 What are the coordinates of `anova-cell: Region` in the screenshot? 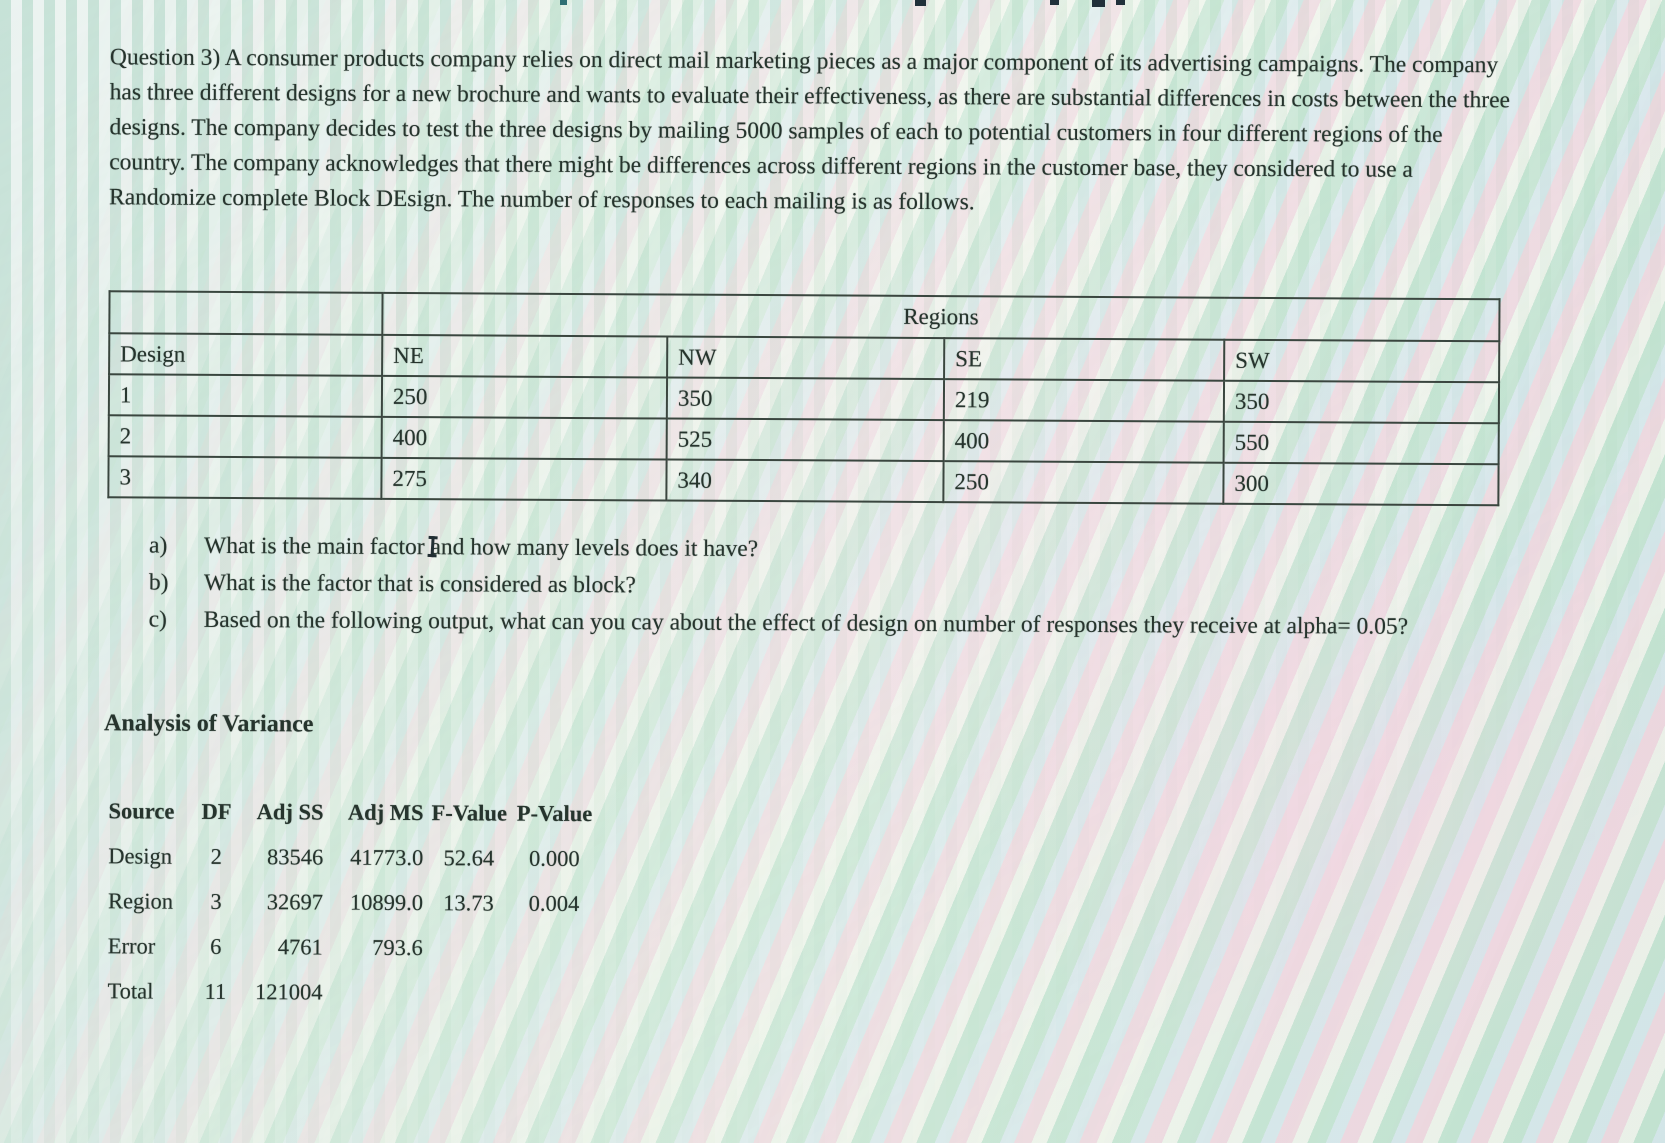 It's located at (140, 901).